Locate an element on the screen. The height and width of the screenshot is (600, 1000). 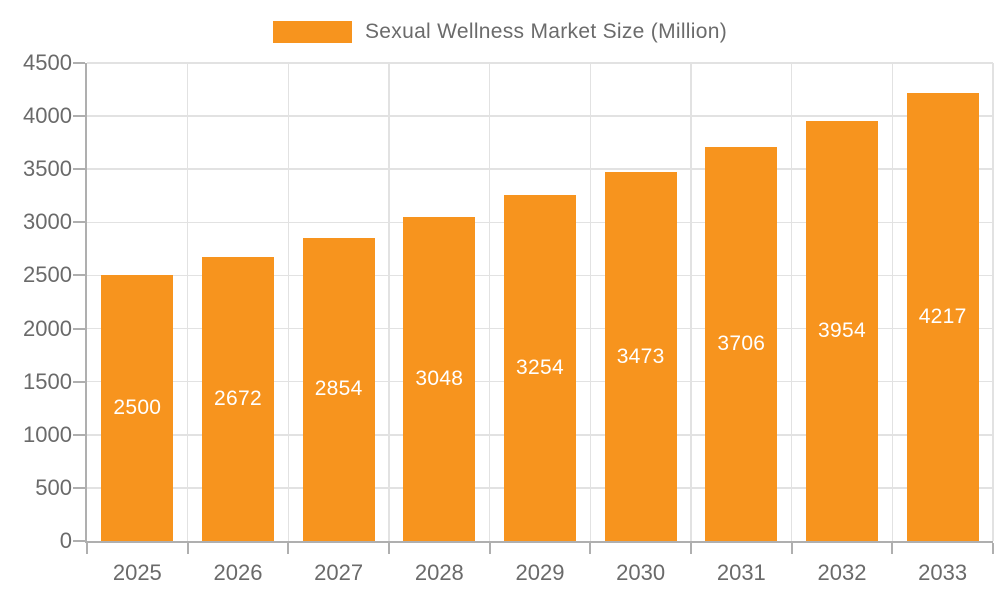
bar-2030: 3473 is located at coordinates (640, 356).